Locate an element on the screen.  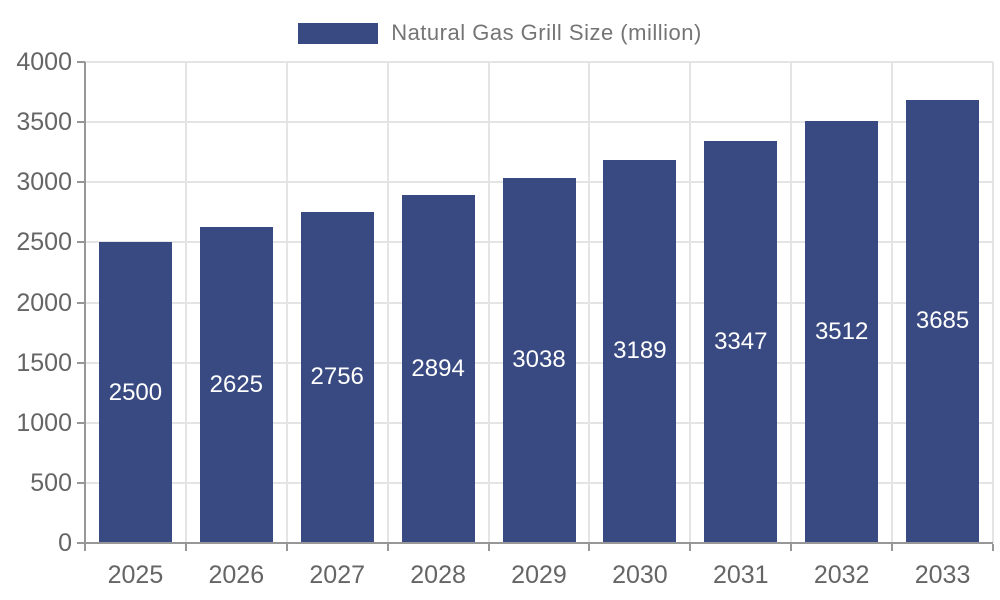
bar: 2894 is located at coordinates (438, 369).